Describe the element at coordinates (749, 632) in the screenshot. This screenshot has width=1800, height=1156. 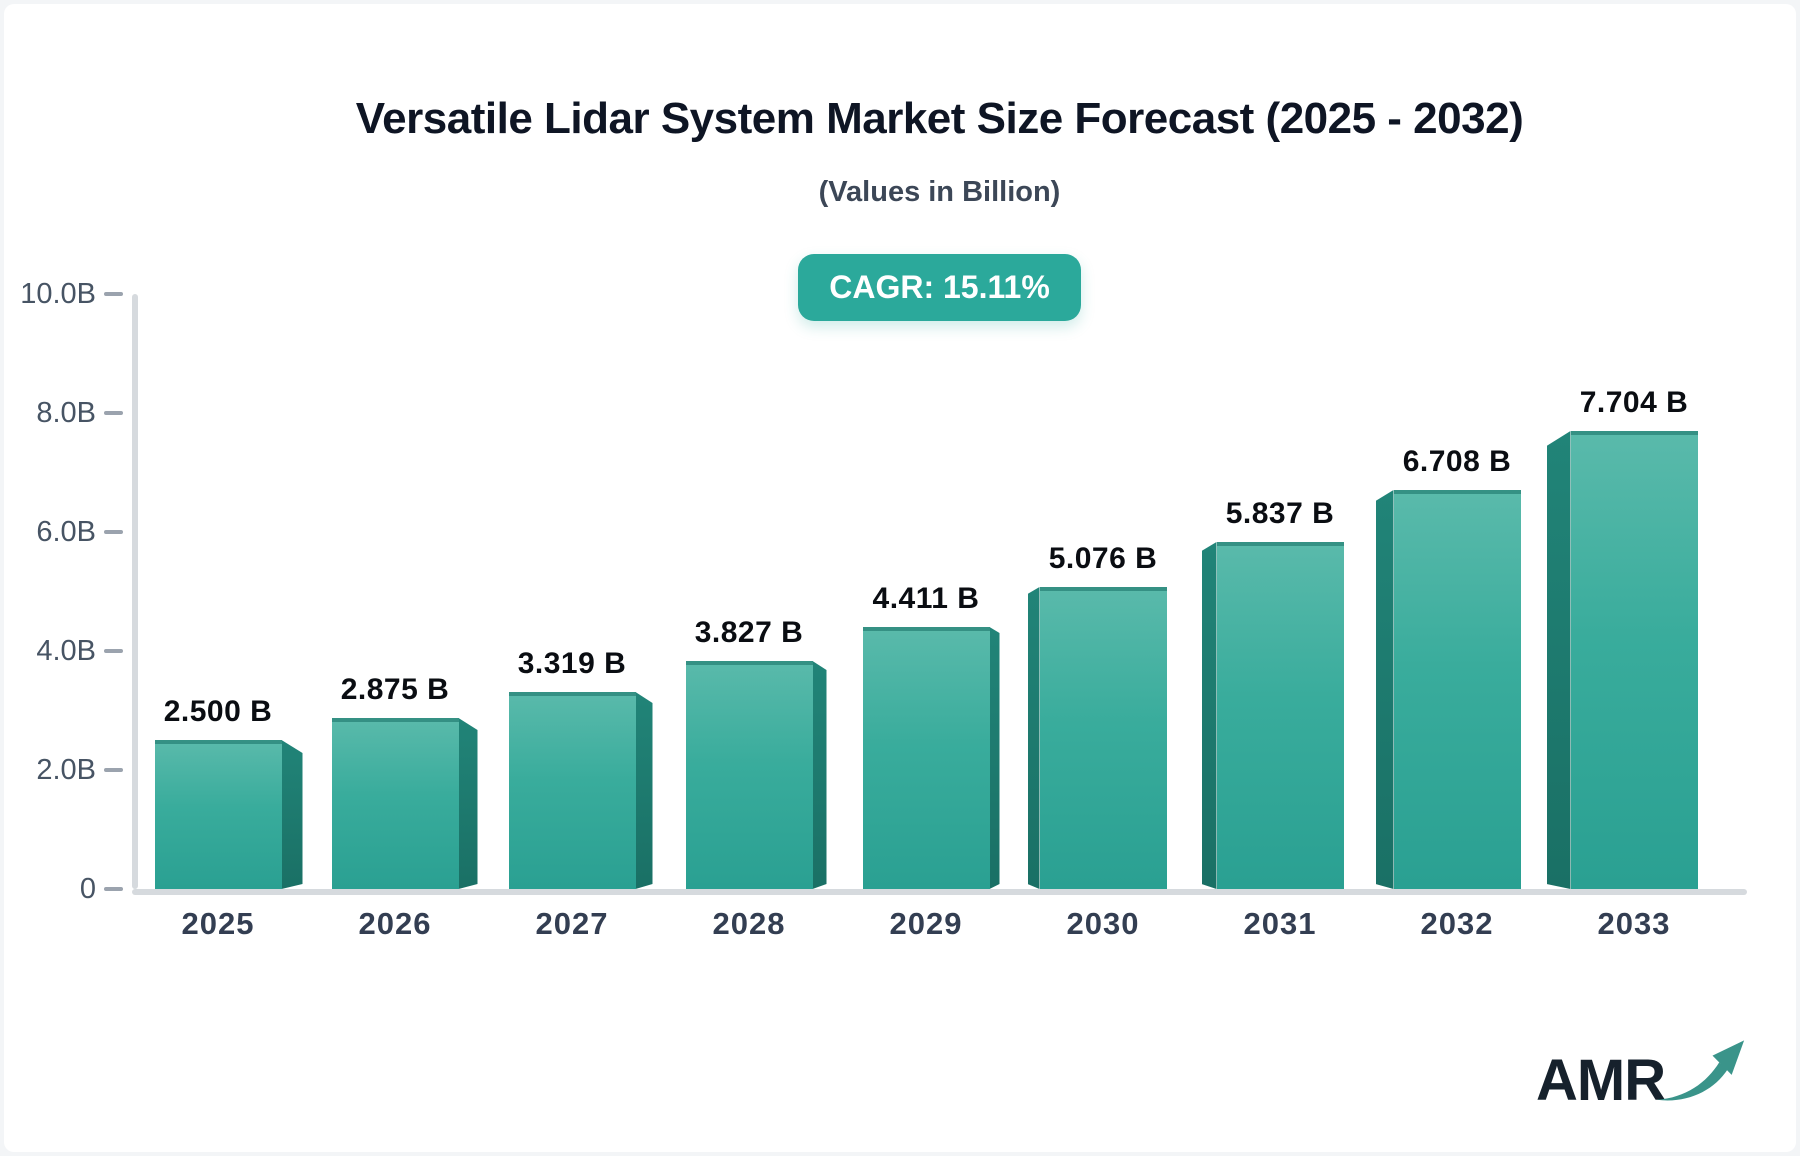
I see `bar-value-label-2028: 3.827 B` at that location.